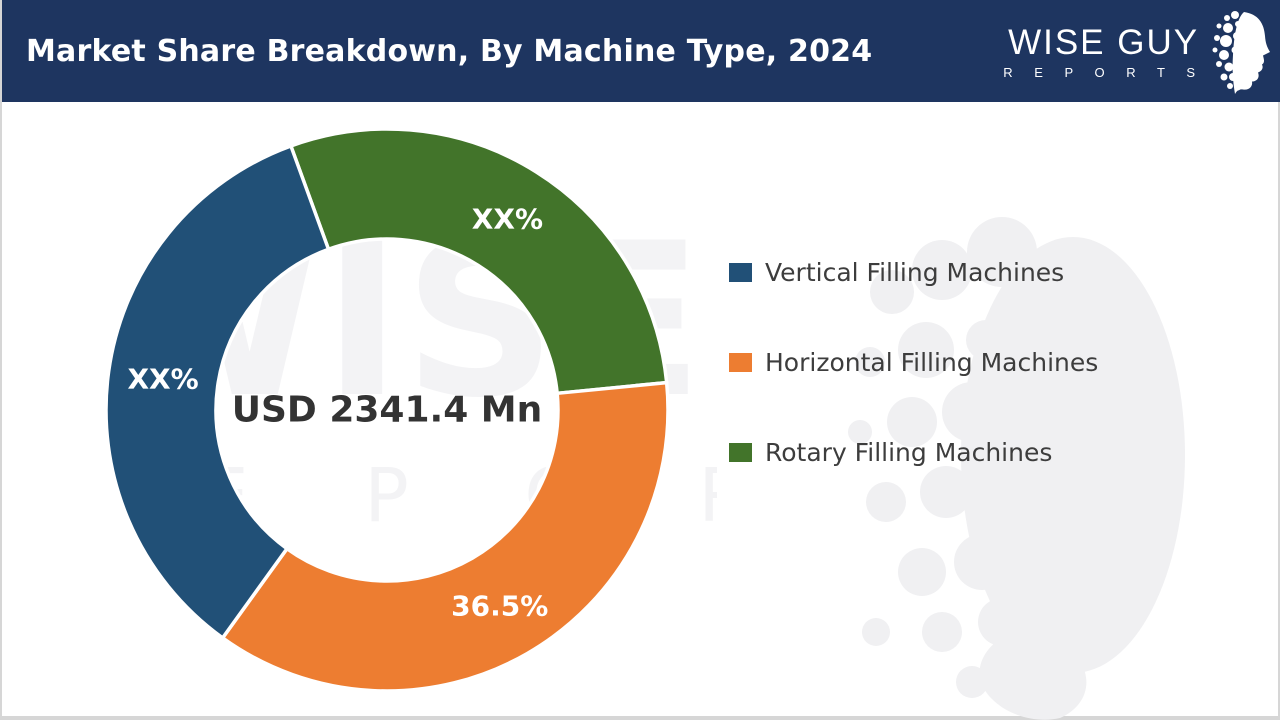 Image resolution: width=1280 pixels, height=720 pixels. What do you see at coordinates (1103, 72) in the screenshot?
I see `logo-subtitle: R E P O R T S` at bounding box center [1103, 72].